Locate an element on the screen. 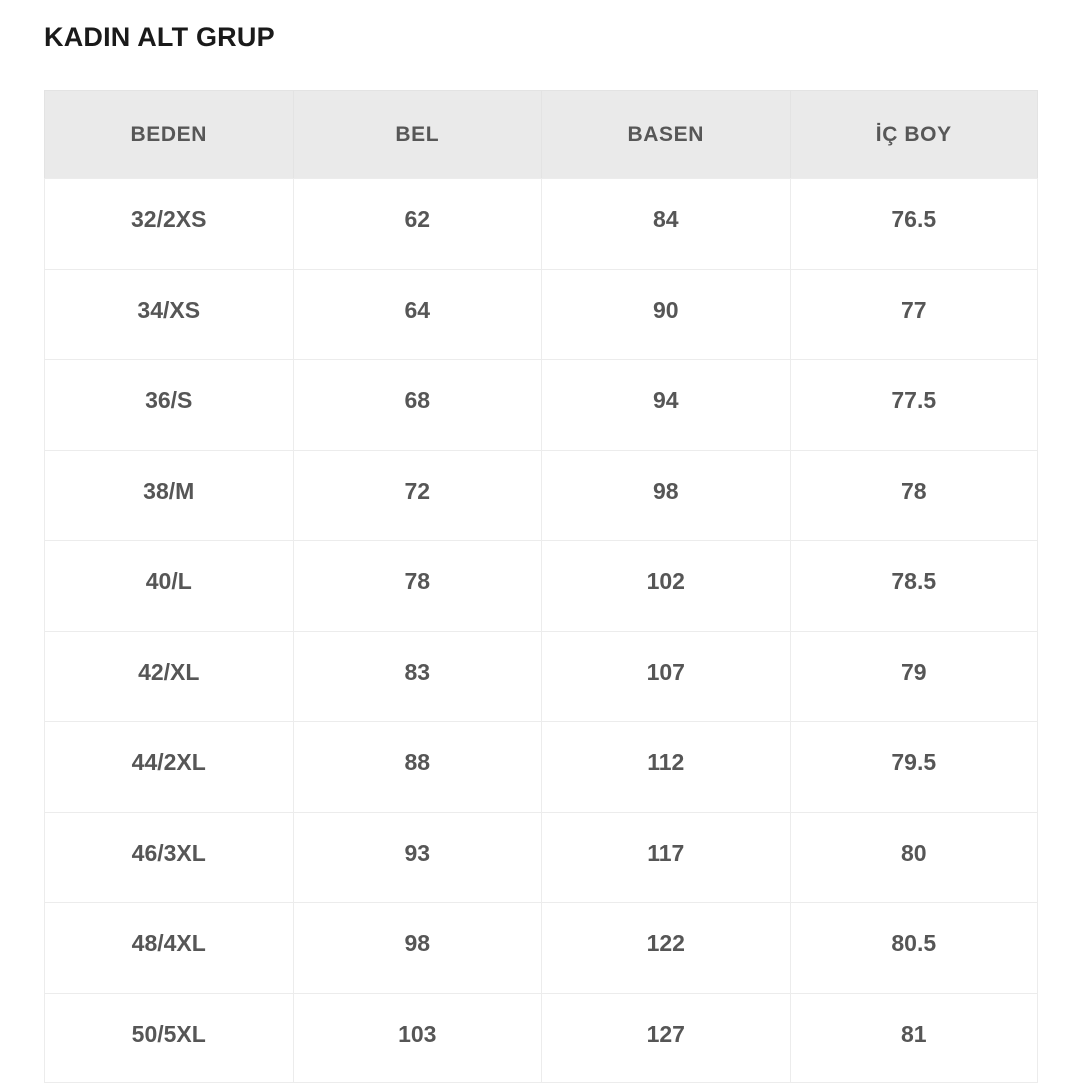 Image resolution: width=1080 pixels, height=1092 pixels. cell-beden: 40/L is located at coordinates (168, 585).